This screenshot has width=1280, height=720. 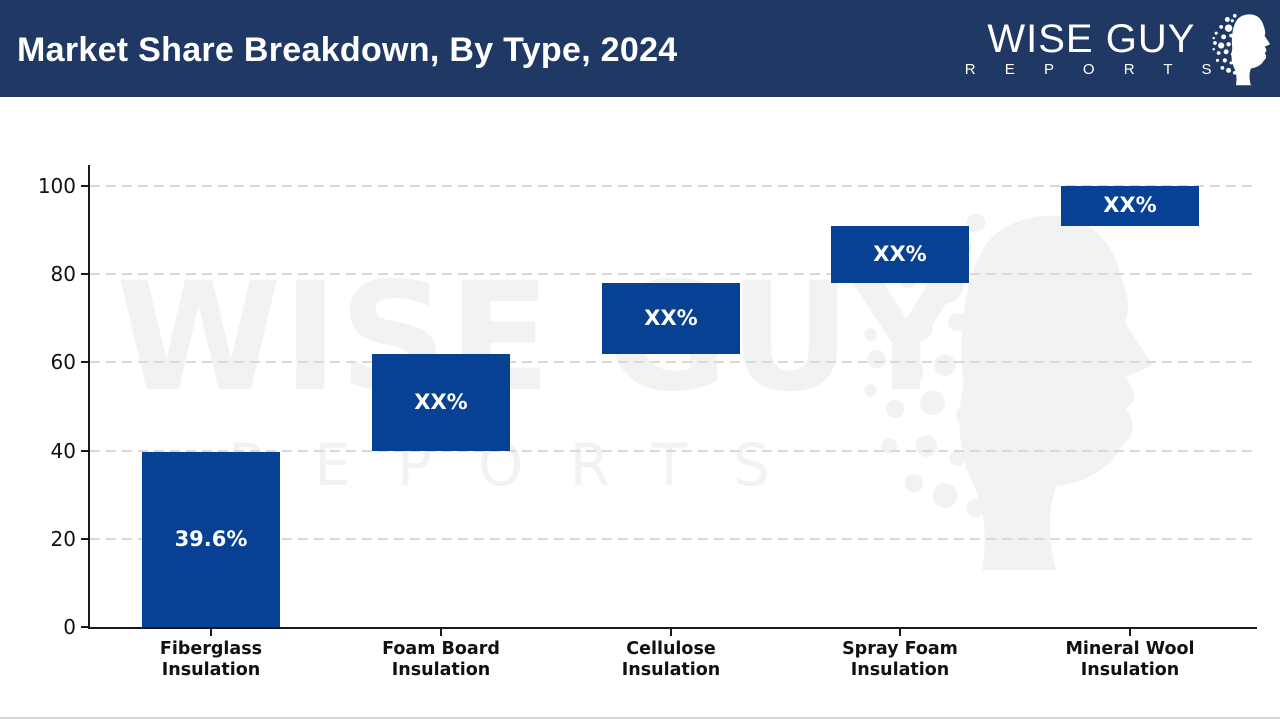 I want to click on bar-mineral-wool-insulation: XX%, so click(x=1130, y=206).